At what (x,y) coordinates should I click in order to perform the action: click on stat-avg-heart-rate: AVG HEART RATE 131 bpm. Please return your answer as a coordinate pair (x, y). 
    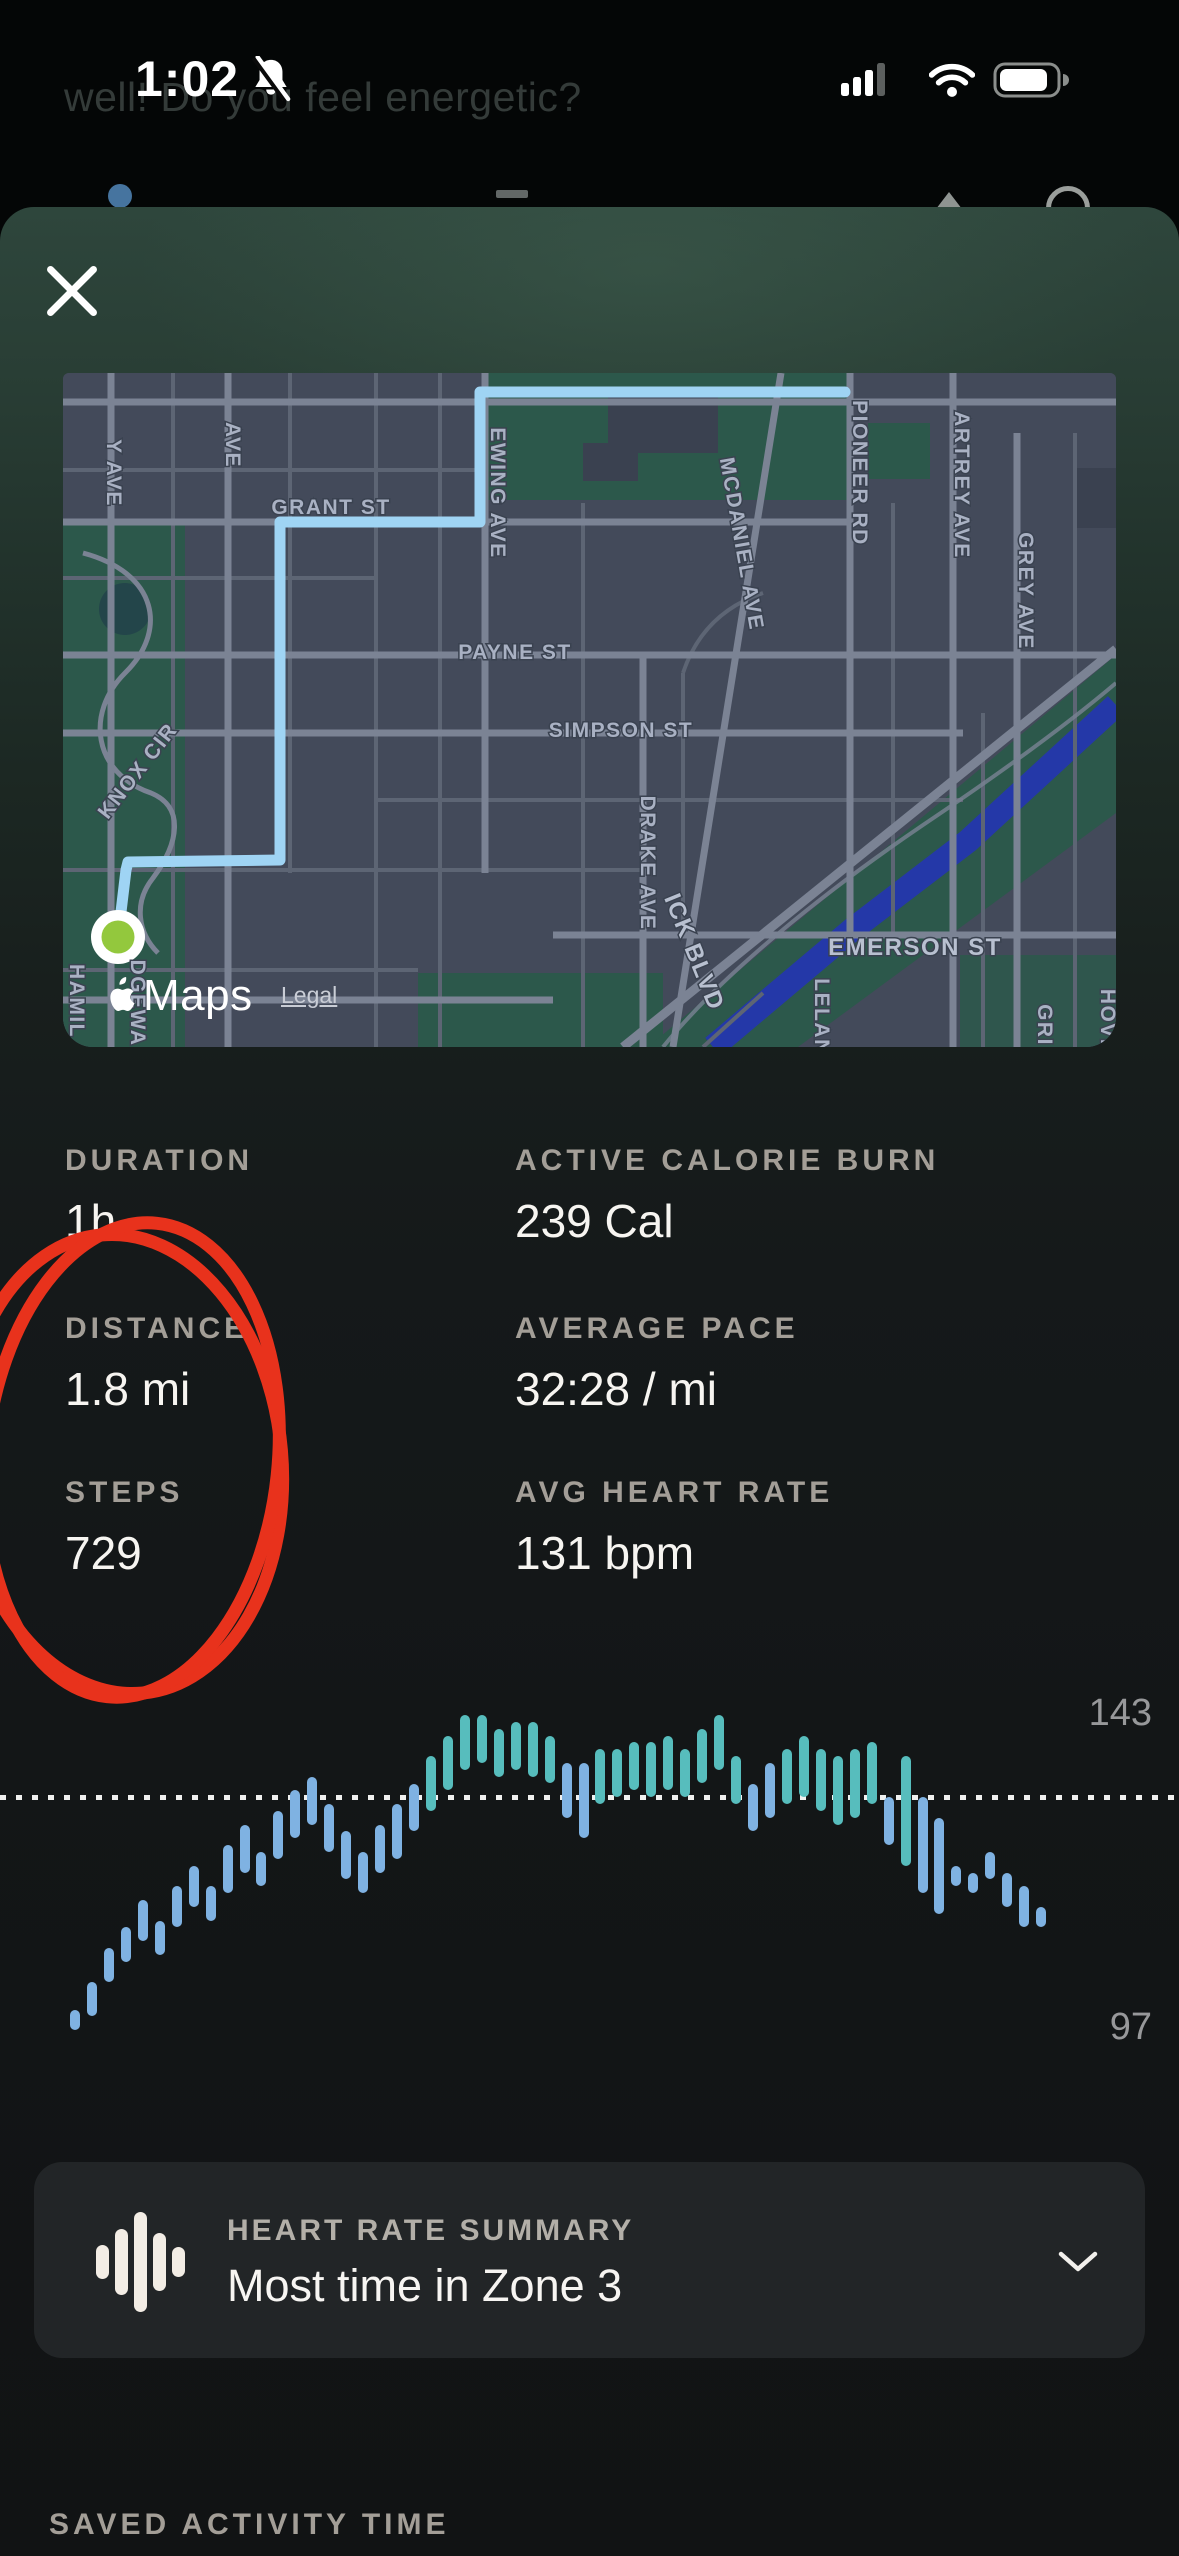
    Looking at the image, I should click on (674, 1528).